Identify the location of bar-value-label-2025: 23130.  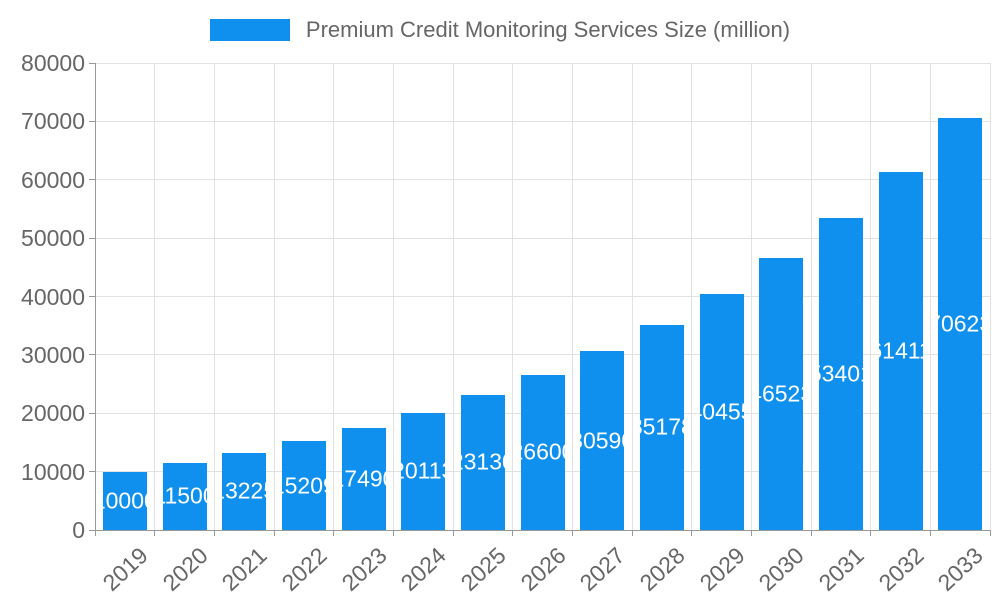
(483, 461).